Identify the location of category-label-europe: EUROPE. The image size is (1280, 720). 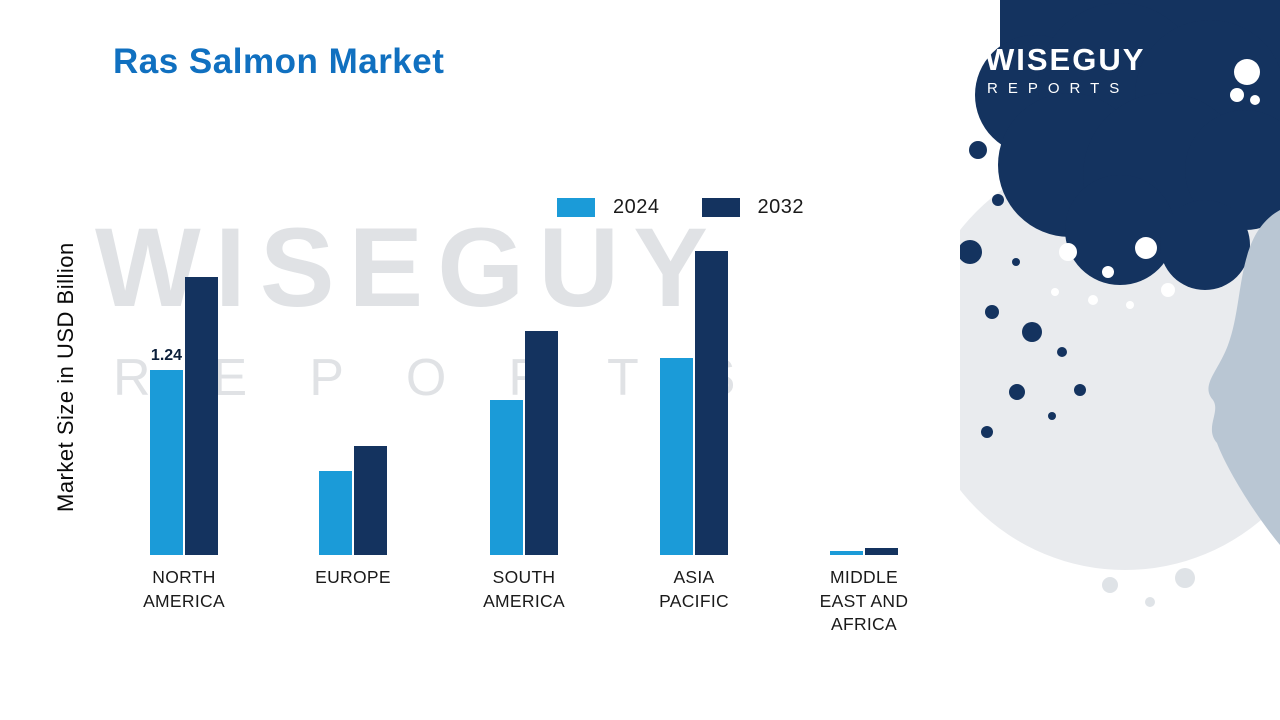
(353, 577).